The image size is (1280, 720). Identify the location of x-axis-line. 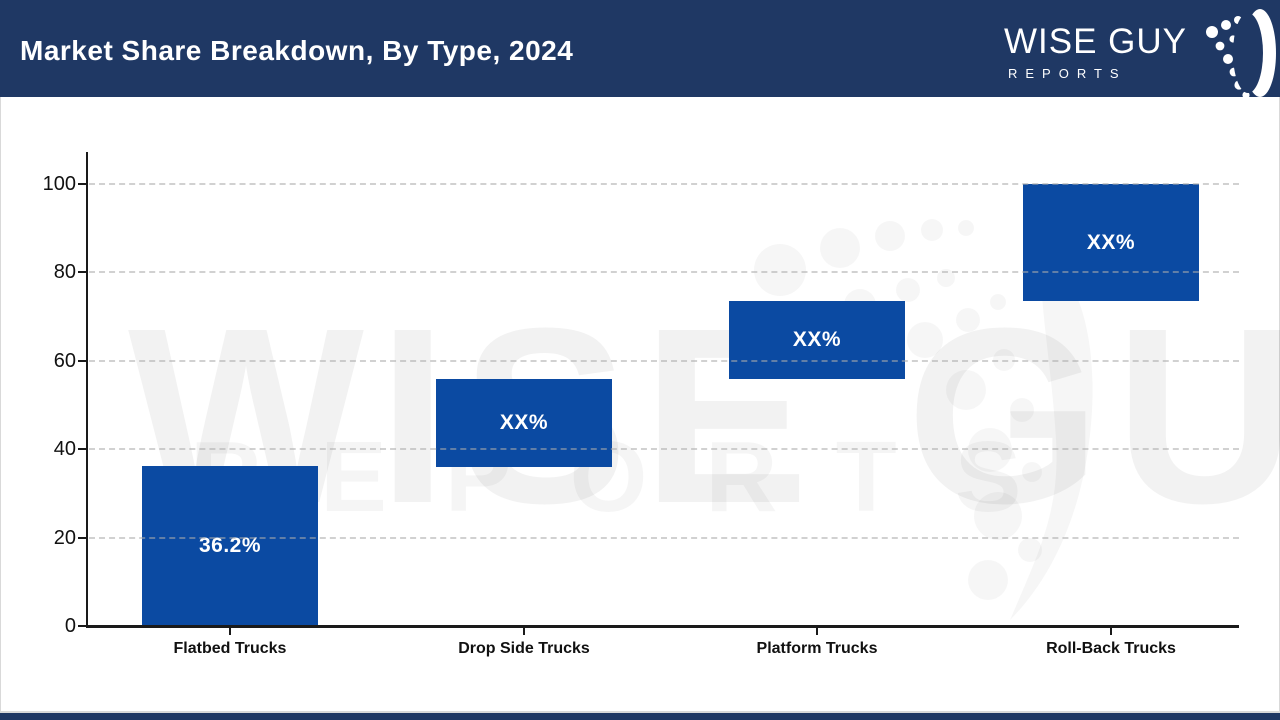
(662, 626).